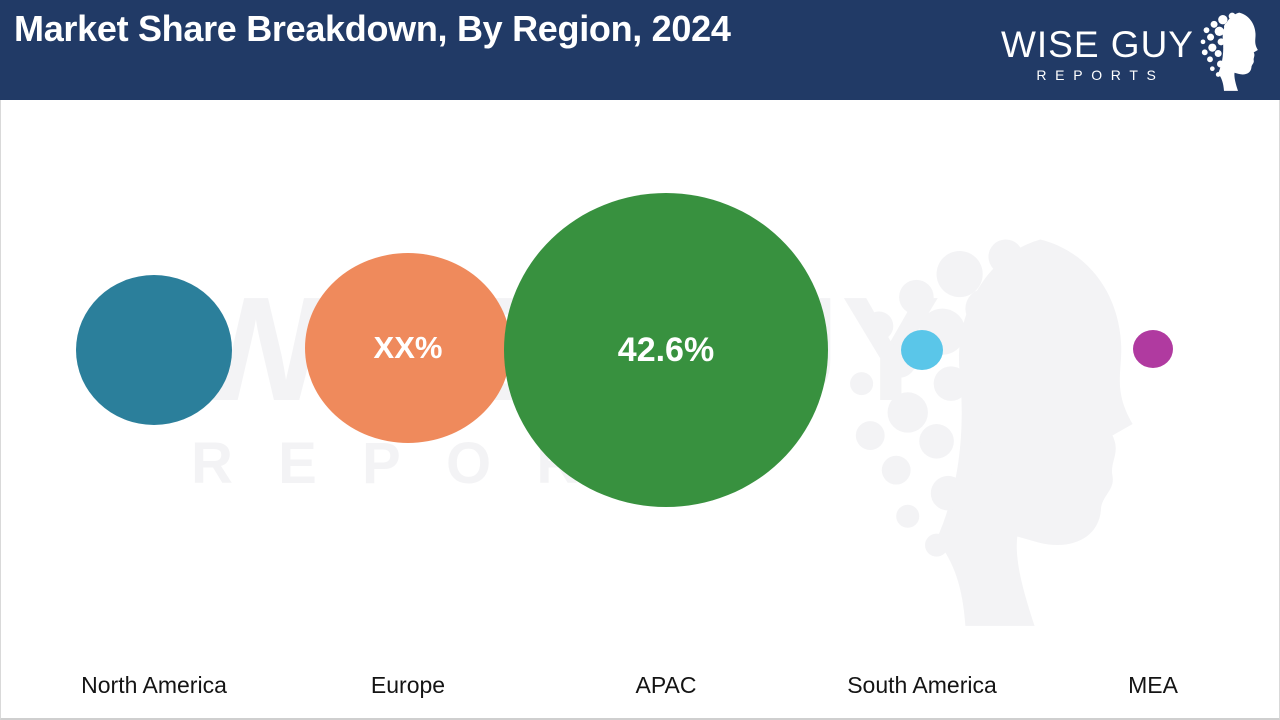 This screenshot has width=1280, height=720. I want to click on wise-guy-logo: WISE GUY REPORTS, so click(1133, 50).